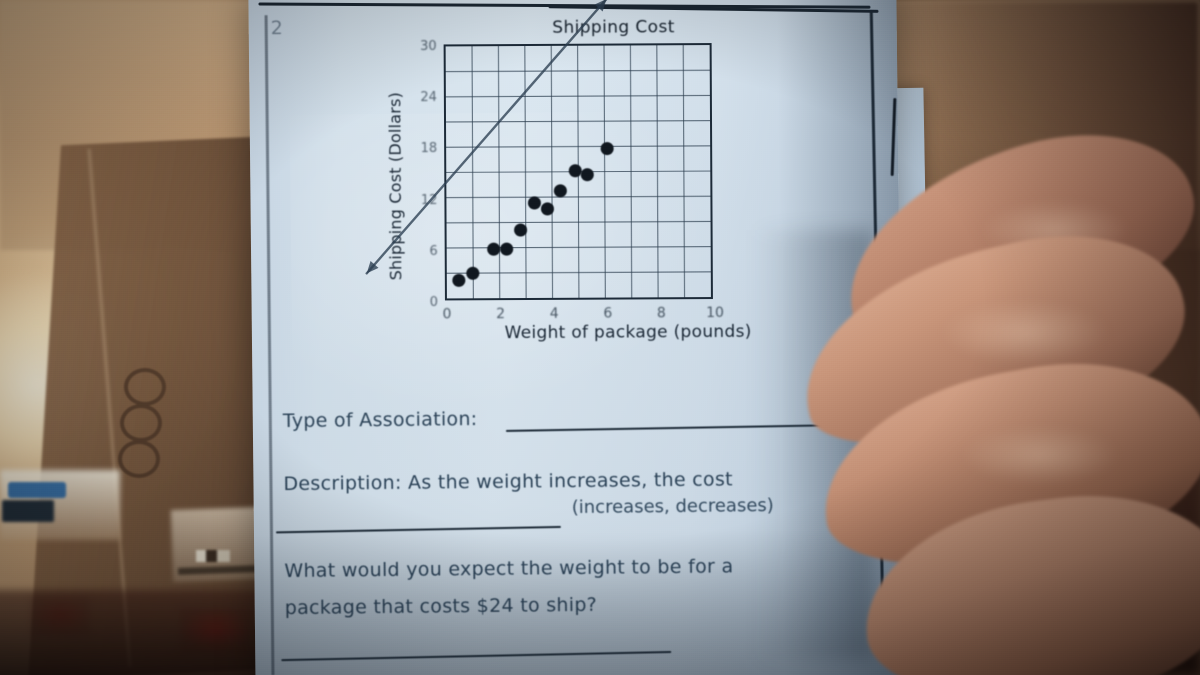  I want to click on shelf-items, so click(213, 556).